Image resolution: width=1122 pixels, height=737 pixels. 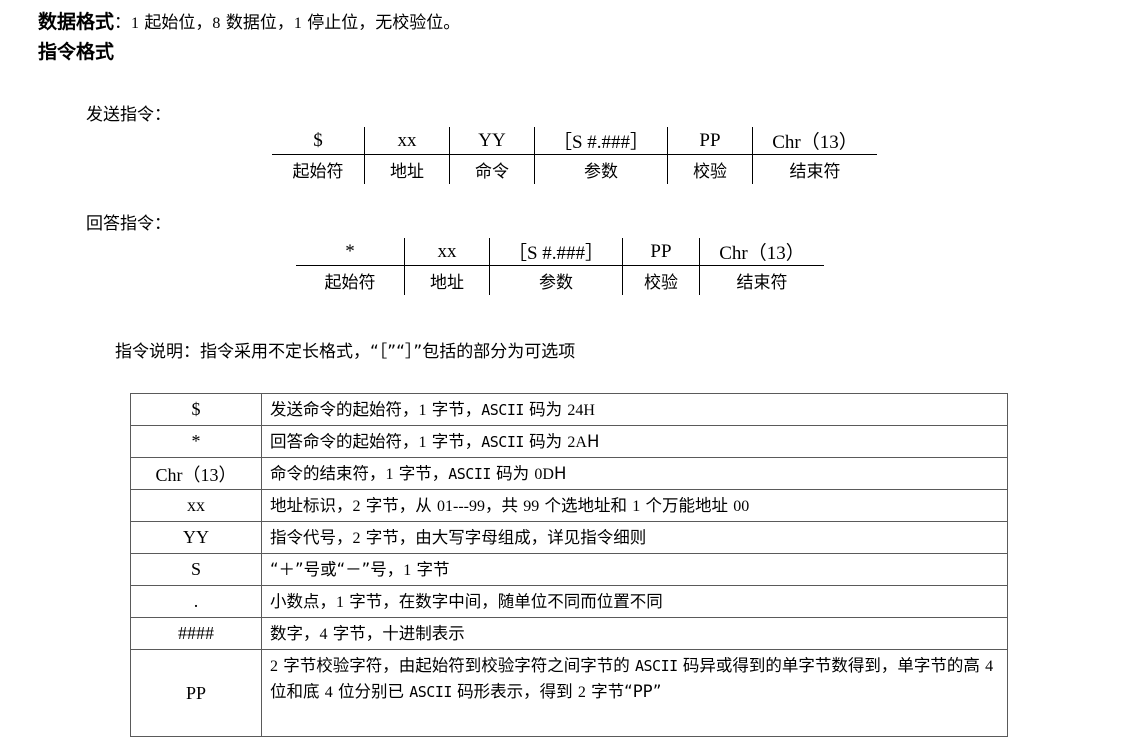 I want to click on reply-frame-name-row: 起始符 地址 参数 校验 结束符, so click(x=560, y=280).